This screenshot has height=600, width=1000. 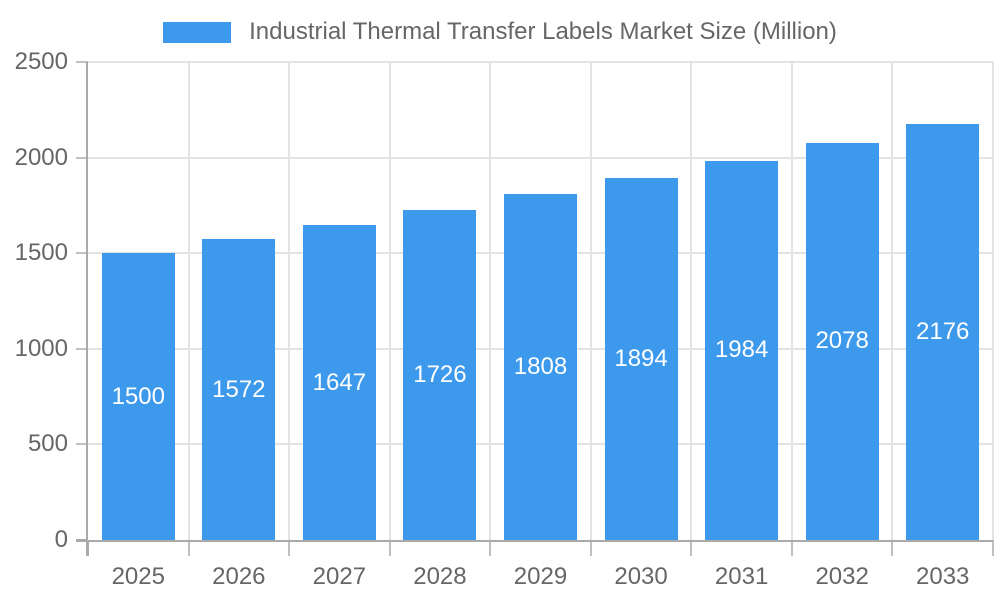 What do you see at coordinates (41, 157) in the screenshot?
I see `y-axis-tick-label: 2000` at bounding box center [41, 157].